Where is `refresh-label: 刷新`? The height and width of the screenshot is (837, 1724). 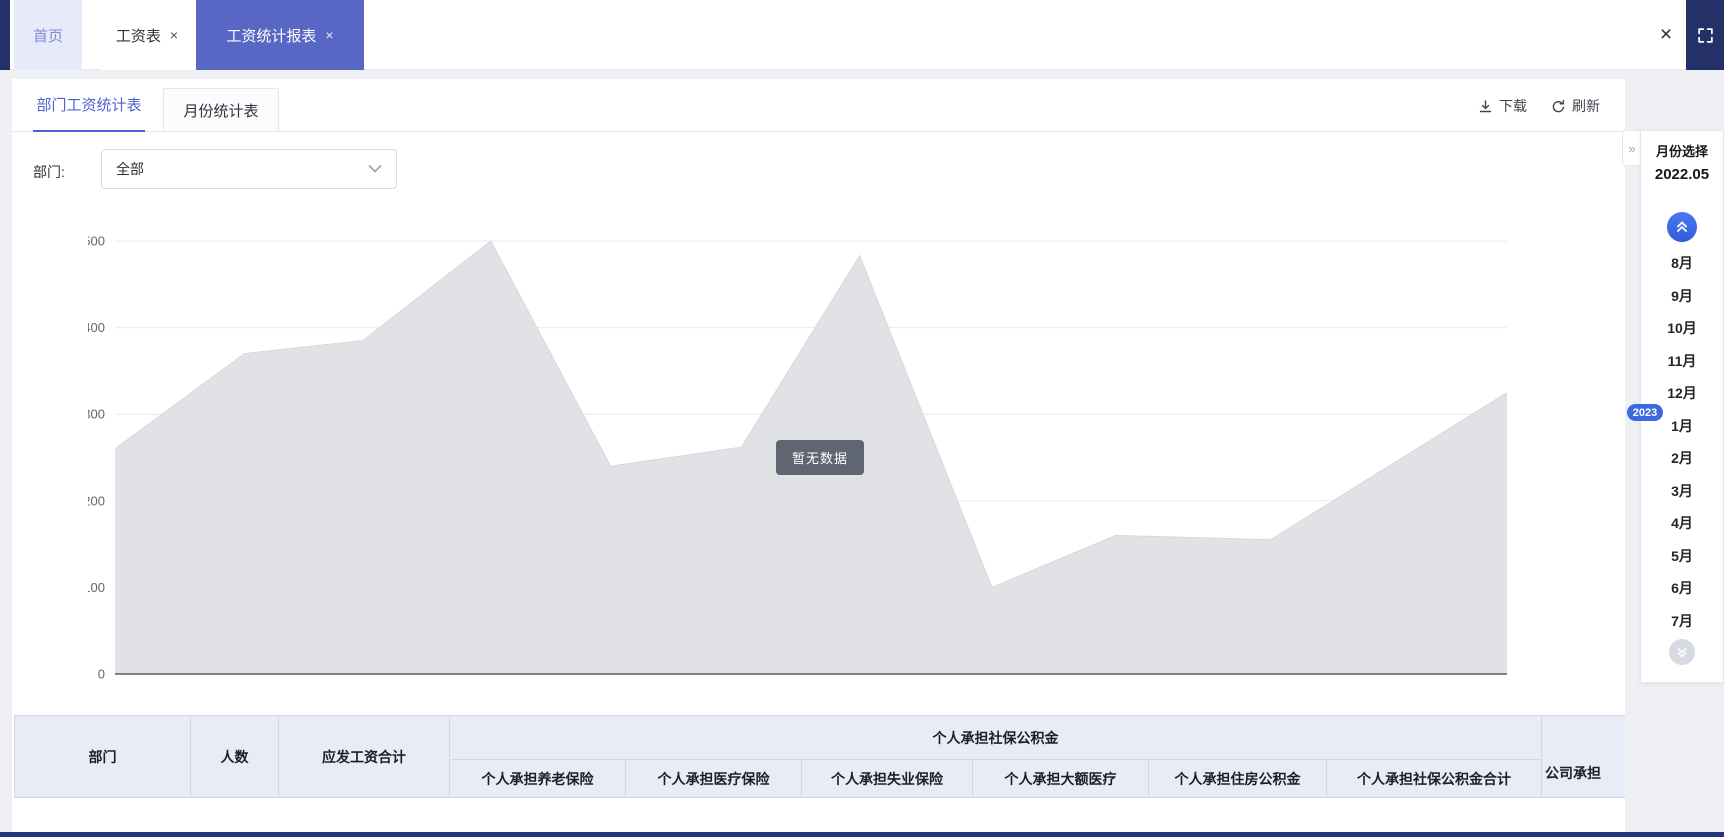 refresh-label: 刷新 is located at coordinates (1586, 106).